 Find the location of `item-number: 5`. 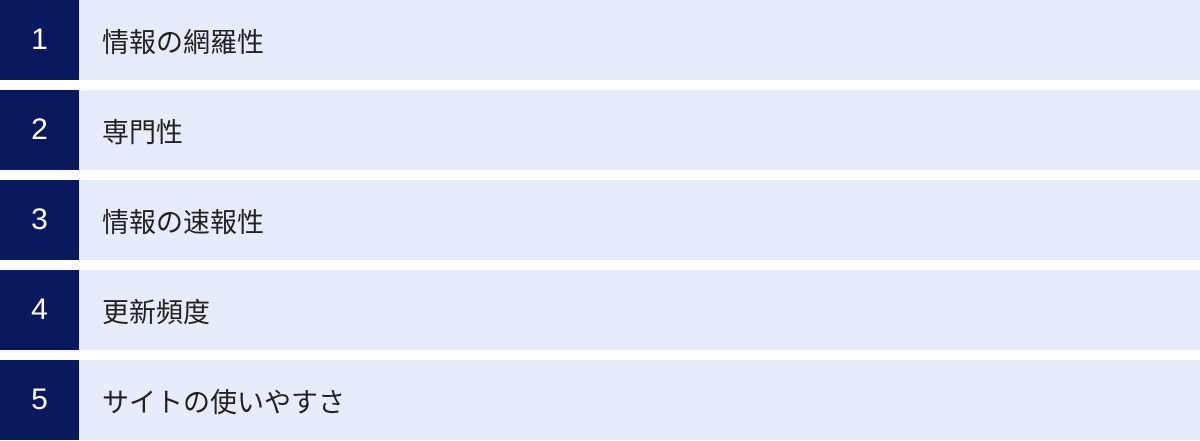

item-number: 5 is located at coordinates (39, 400).